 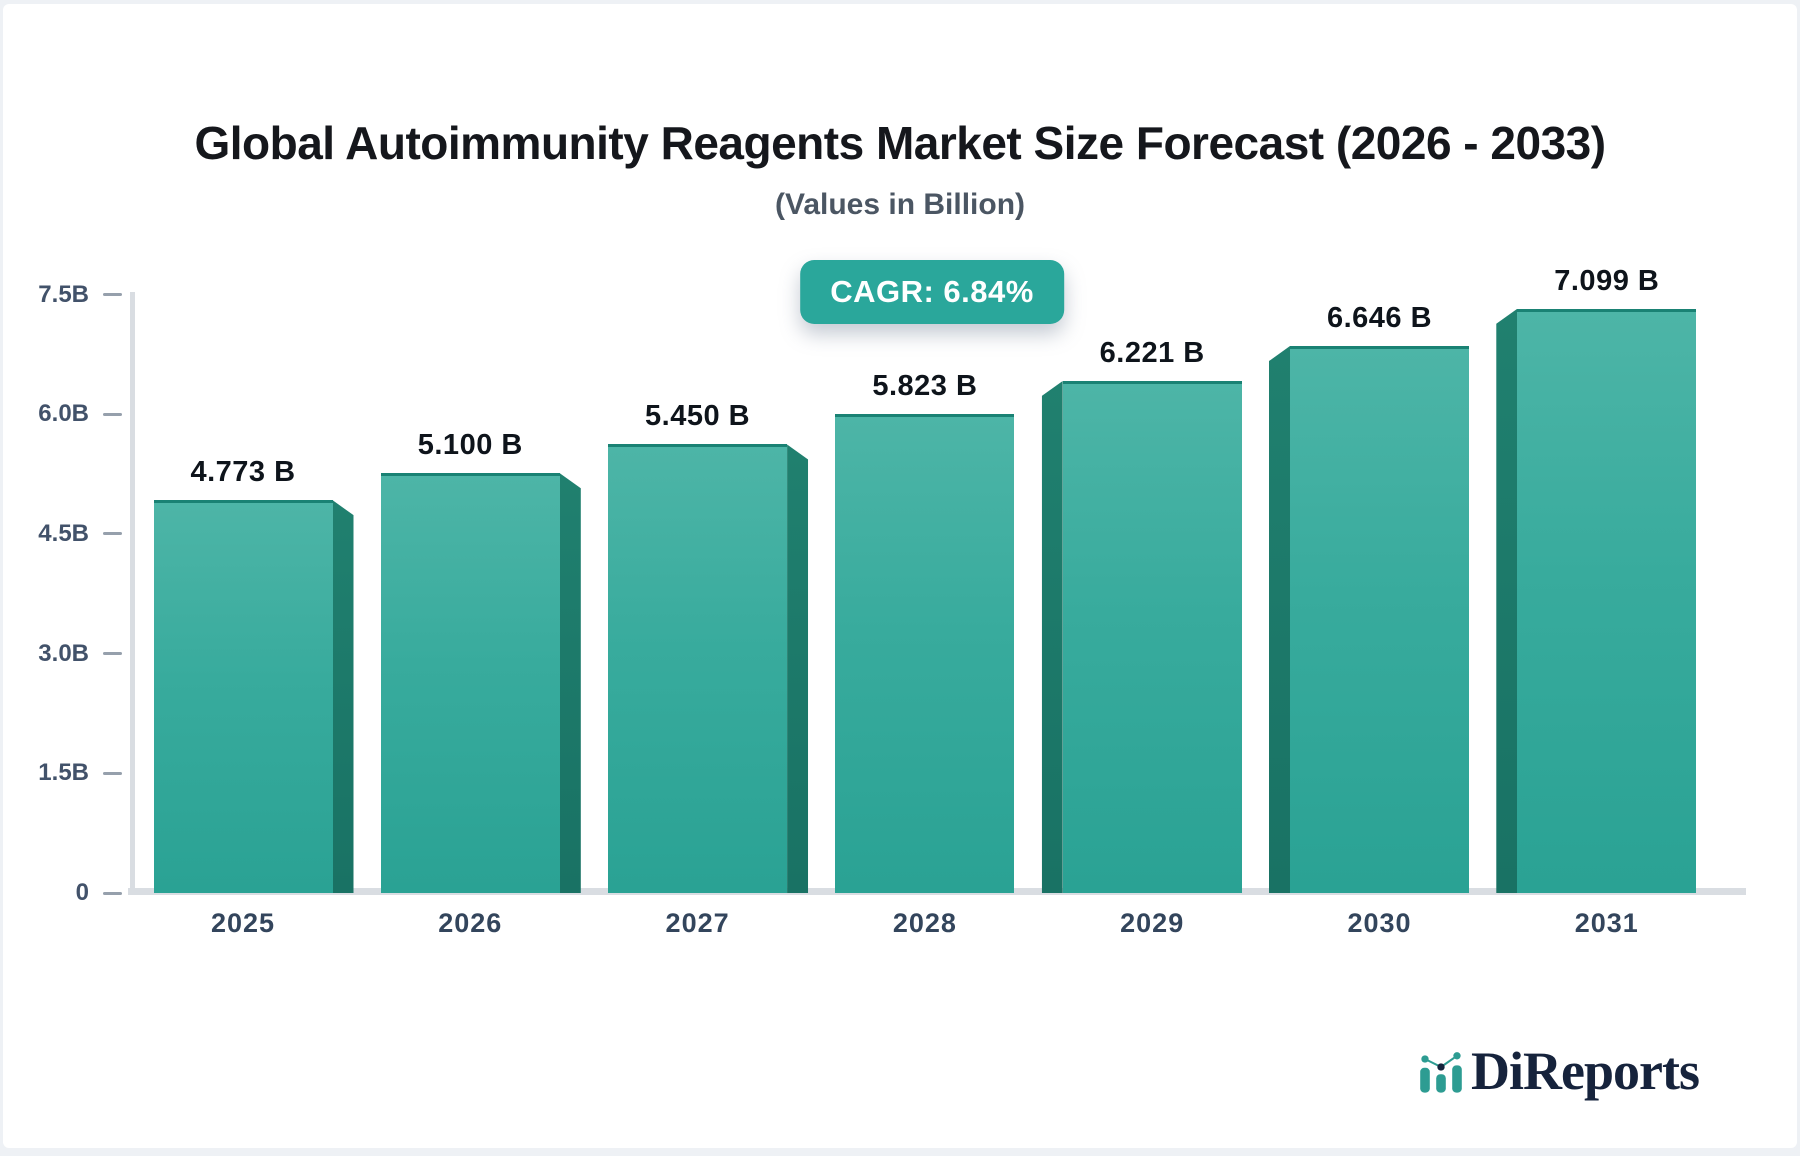 I want to click on brand-logo: DiReports, so click(x=1558, y=1071).